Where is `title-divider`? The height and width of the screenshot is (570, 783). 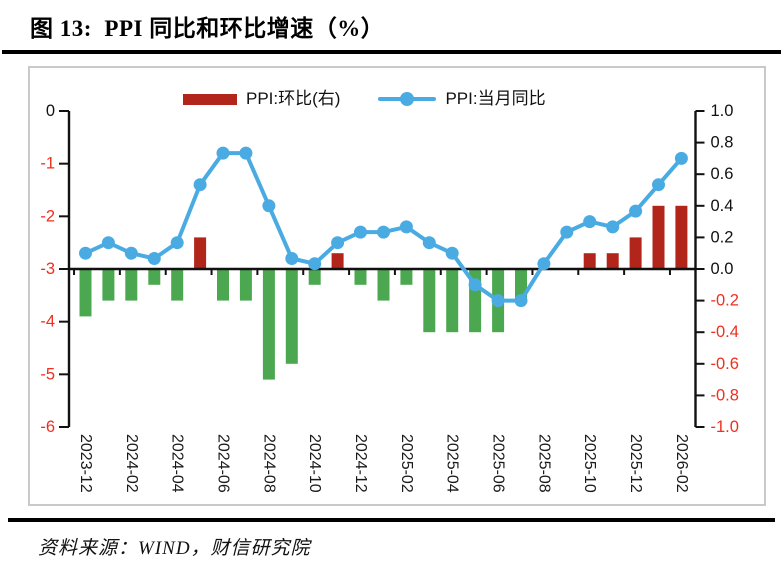 title-divider is located at coordinates (391, 52).